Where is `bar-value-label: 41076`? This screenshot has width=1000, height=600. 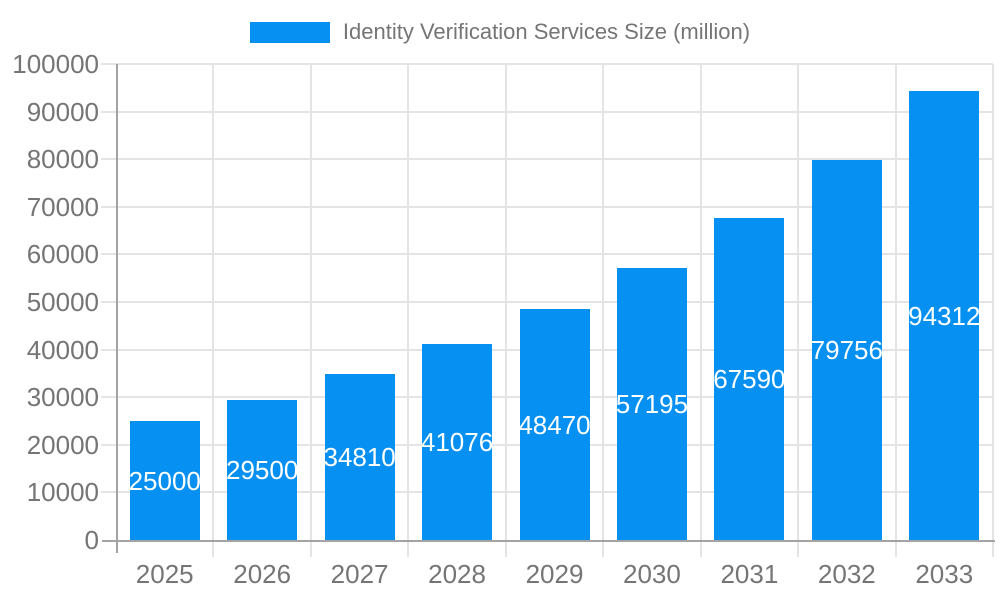
bar-value-label: 41076 is located at coordinates (457, 442).